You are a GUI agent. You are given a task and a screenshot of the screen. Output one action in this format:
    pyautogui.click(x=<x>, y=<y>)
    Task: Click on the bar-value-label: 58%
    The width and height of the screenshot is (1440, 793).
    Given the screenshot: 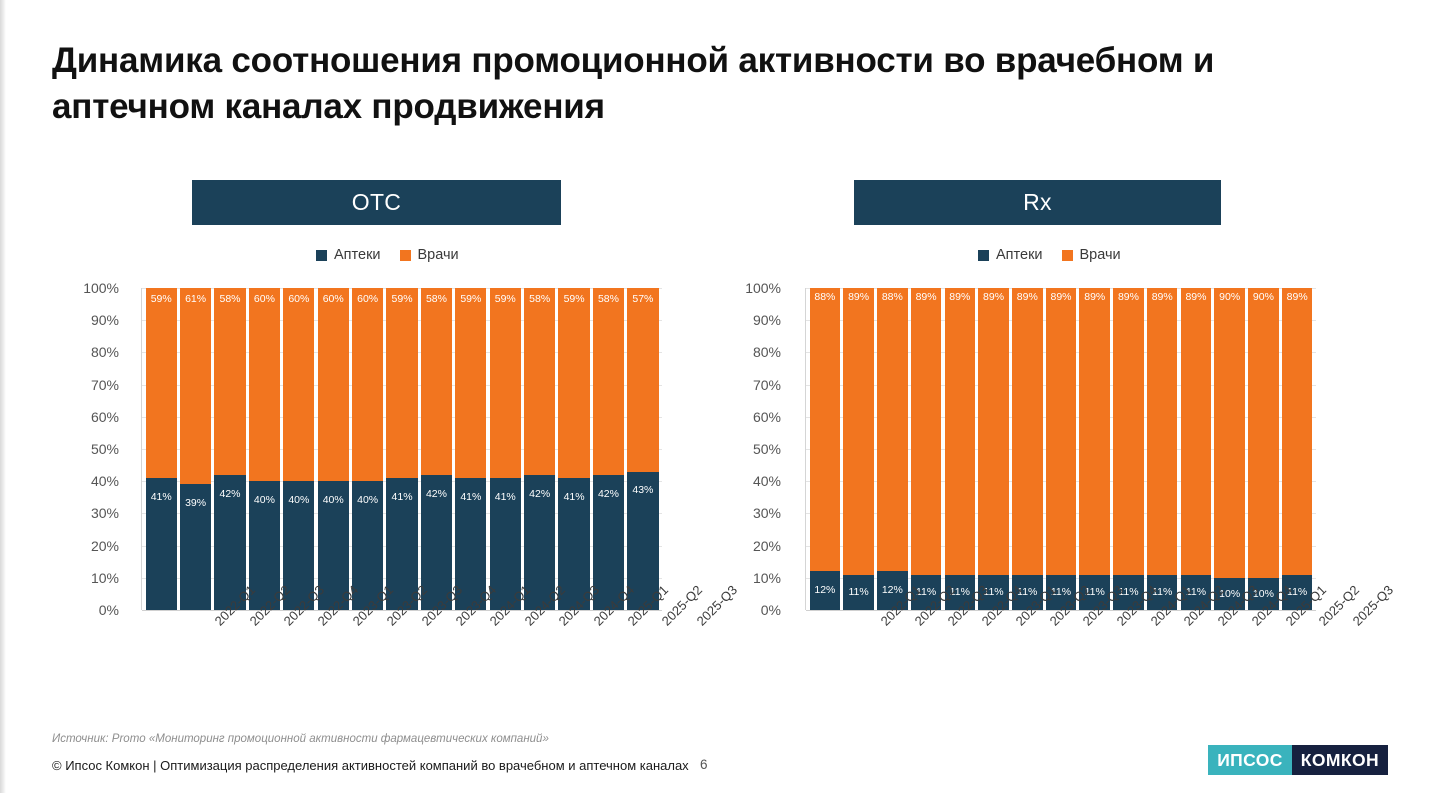 What is the action you would take?
    pyautogui.click(x=436, y=298)
    